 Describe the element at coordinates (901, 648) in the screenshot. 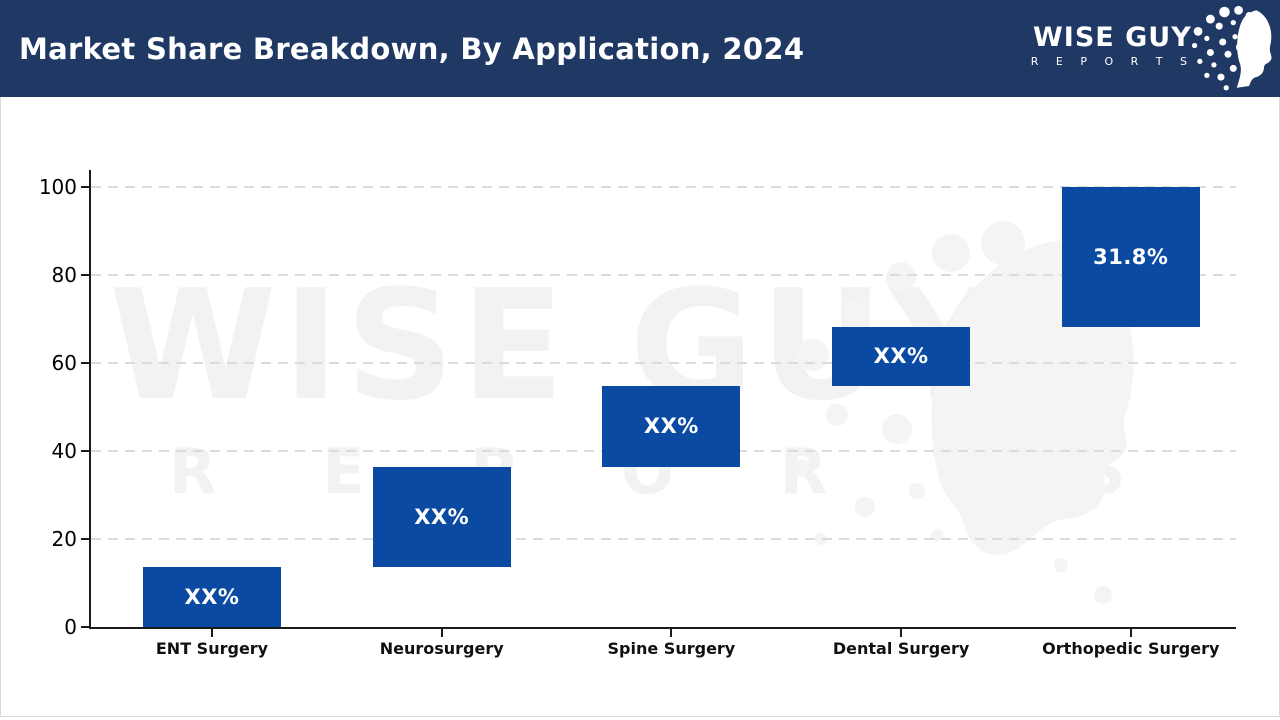

I see `x-category-label: Dental Surgery` at that location.